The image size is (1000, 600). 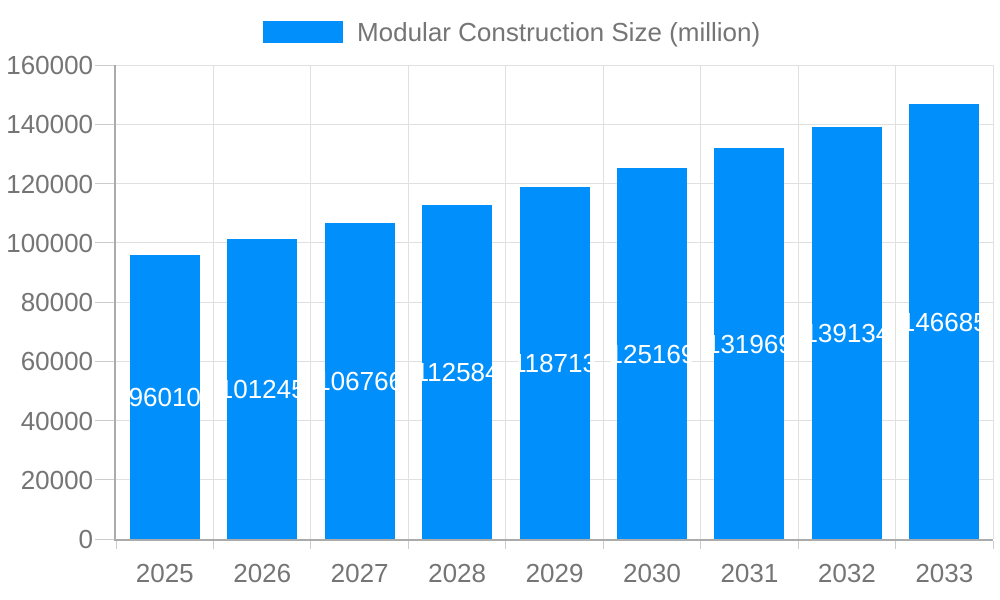 I want to click on bar-value-label: 131969, so click(x=749, y=343).